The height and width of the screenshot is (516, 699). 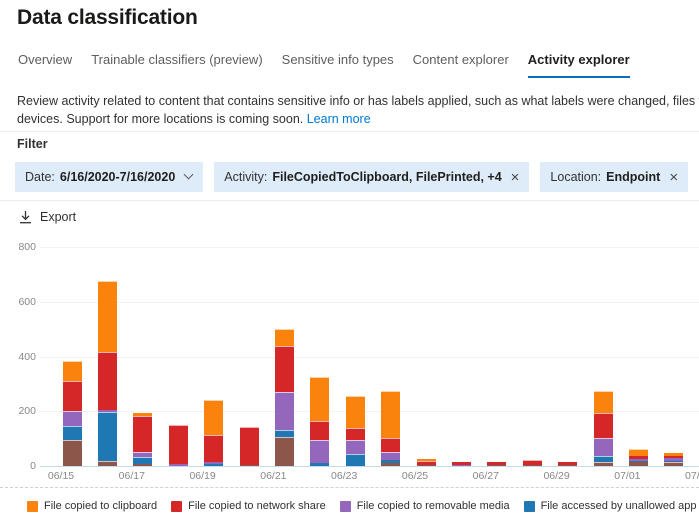 I want to click on chip-value: 6/16/2020-7/16/2020, so click(x=117, y=177).